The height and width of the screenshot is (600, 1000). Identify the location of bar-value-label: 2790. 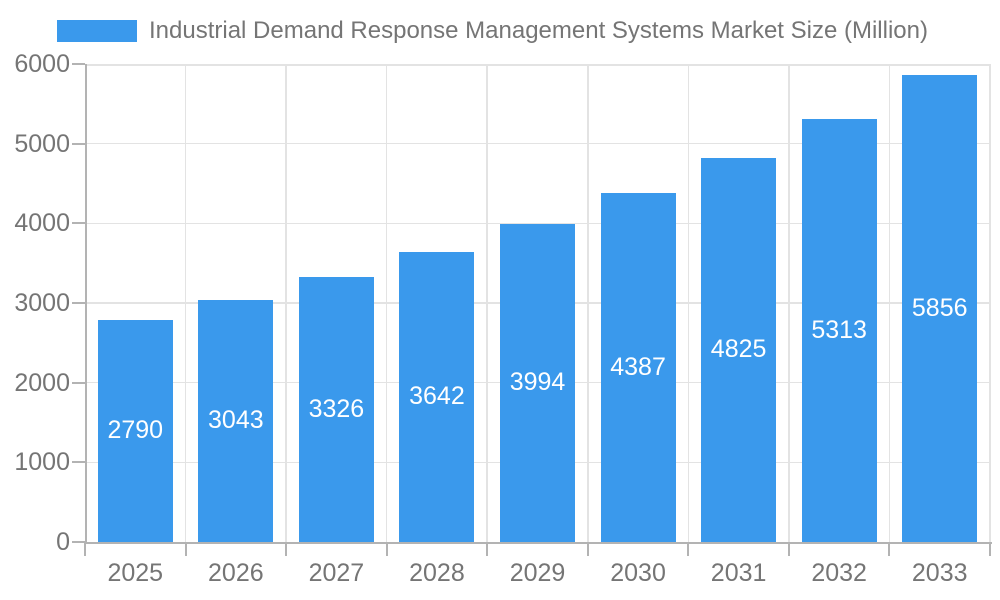
(135, 430).